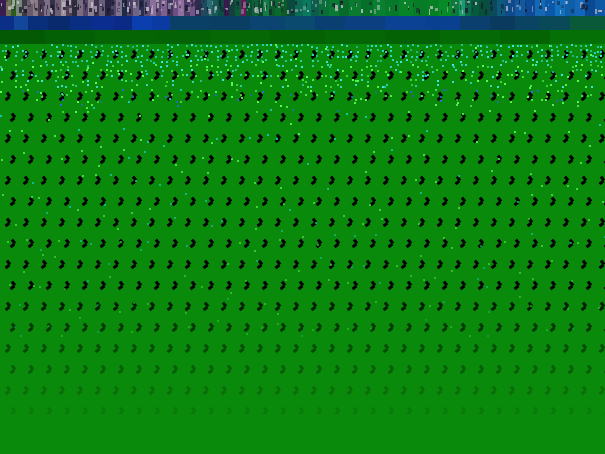  What do you see at coordinates (302, 23) in the screenshot?
I see `address-bar` at bounding box center [302, 23].